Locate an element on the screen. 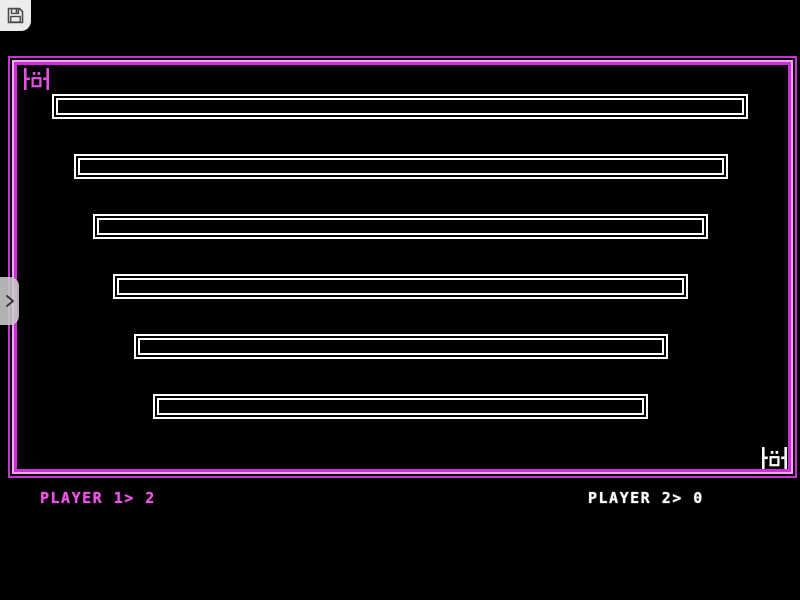 The width and height of the screenshot is (800, 600). chevron-right-icon is located at coordinates (10, 301).